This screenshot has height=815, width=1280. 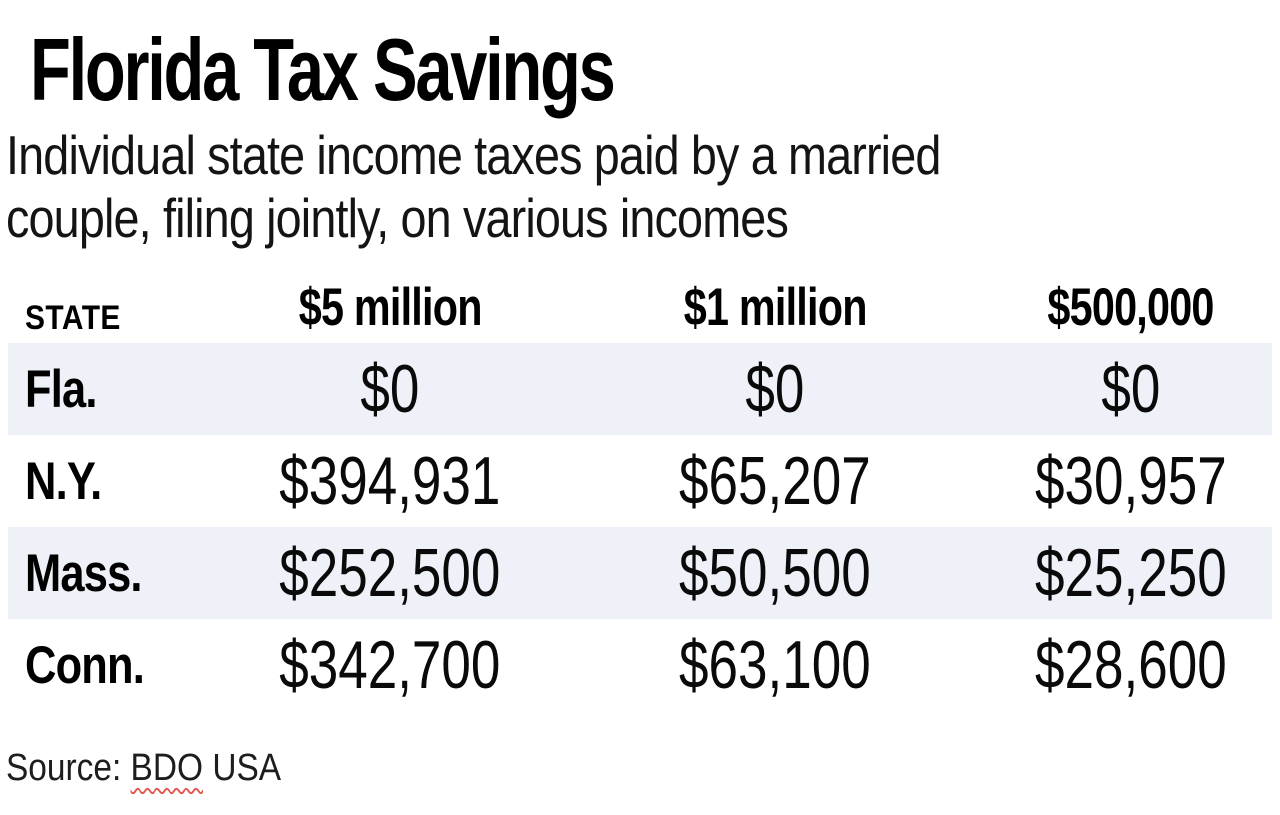 I want to click on row-label-fla: Fla., so click(x=61, y=389).